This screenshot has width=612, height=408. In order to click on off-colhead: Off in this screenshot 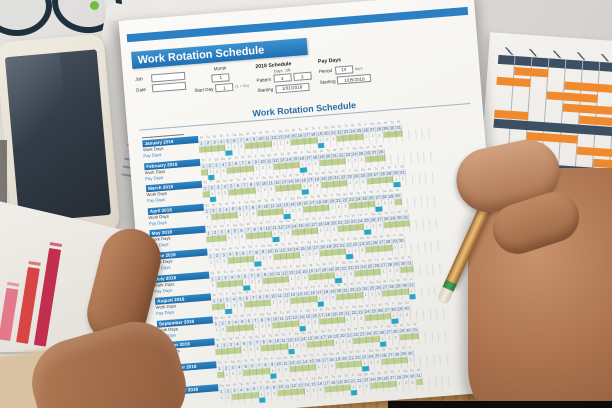, I will do `click(288, 70)`.